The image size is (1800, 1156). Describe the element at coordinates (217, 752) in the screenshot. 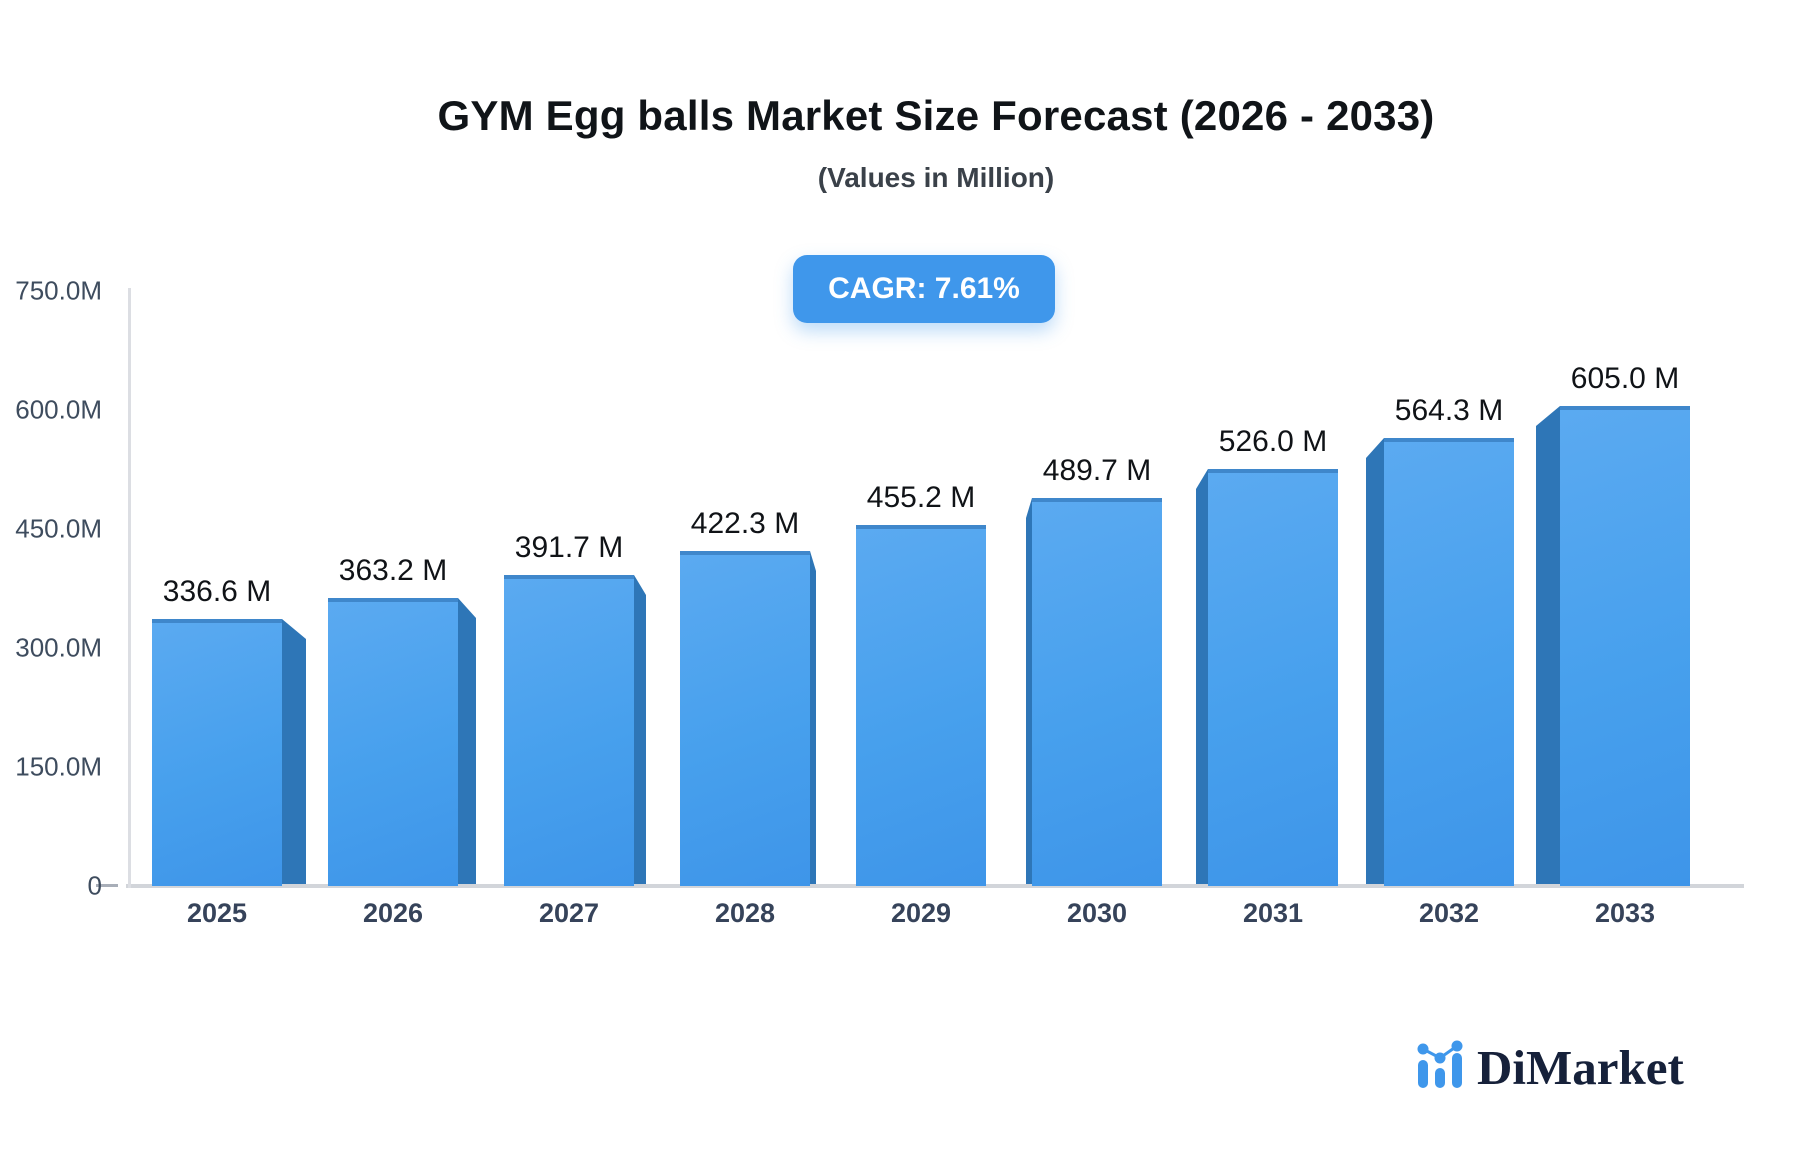

I see `bar-2025` at that location.